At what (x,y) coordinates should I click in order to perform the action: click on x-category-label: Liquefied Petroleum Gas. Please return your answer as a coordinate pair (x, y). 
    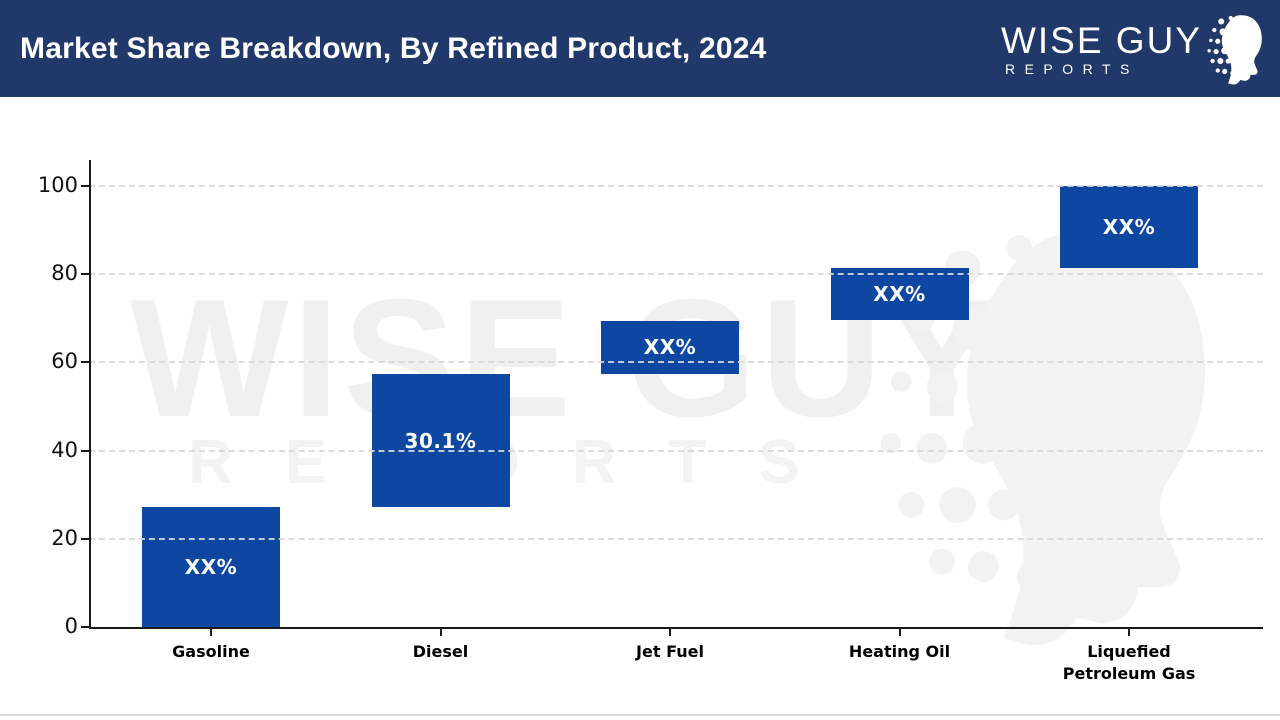
    Looking at the image, I should click on (1129, 662).